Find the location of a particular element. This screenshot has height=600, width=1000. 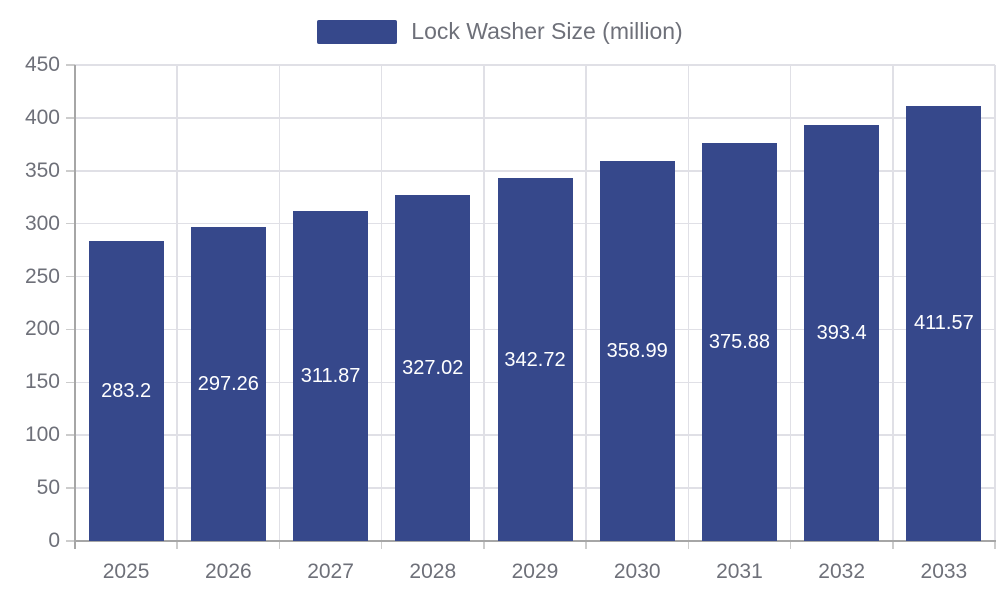

bar-value-label: 358.99 is located at coordinates (637, 351).